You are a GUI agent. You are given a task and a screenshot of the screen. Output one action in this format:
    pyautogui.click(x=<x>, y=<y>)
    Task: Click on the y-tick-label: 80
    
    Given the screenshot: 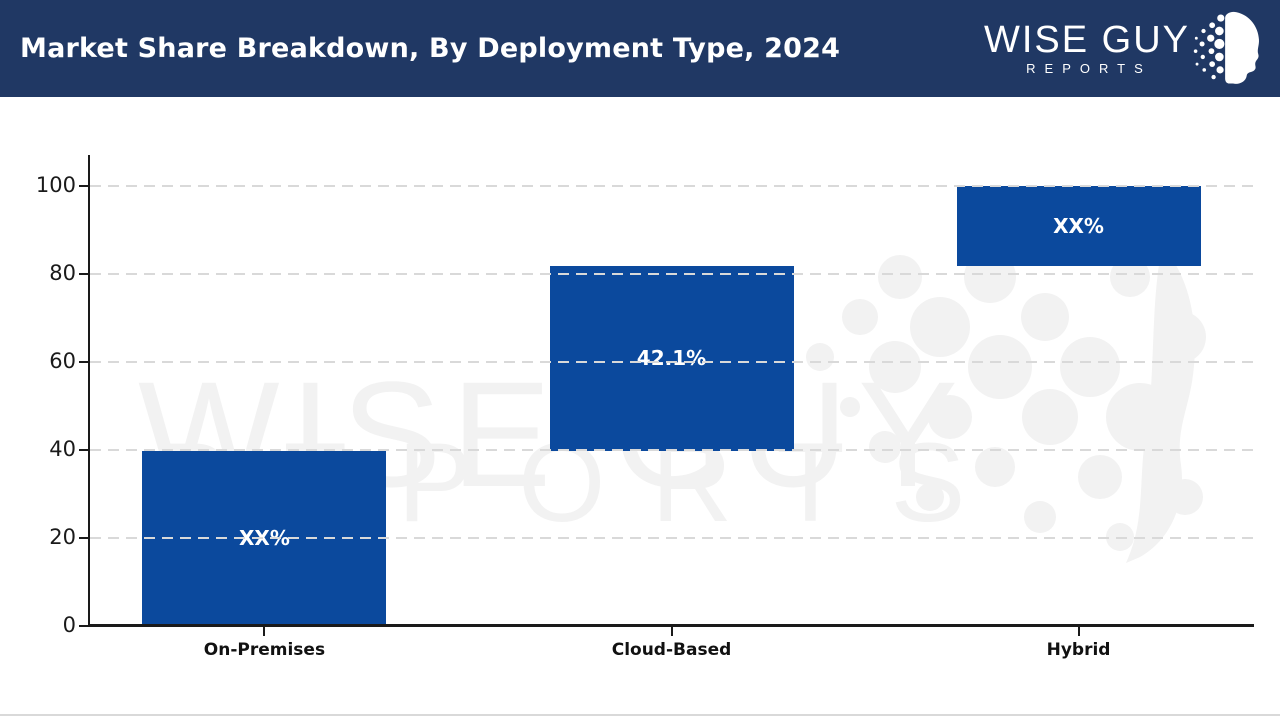 What is the action you would take?
    pyautogui.click(x=62, y=273)
    